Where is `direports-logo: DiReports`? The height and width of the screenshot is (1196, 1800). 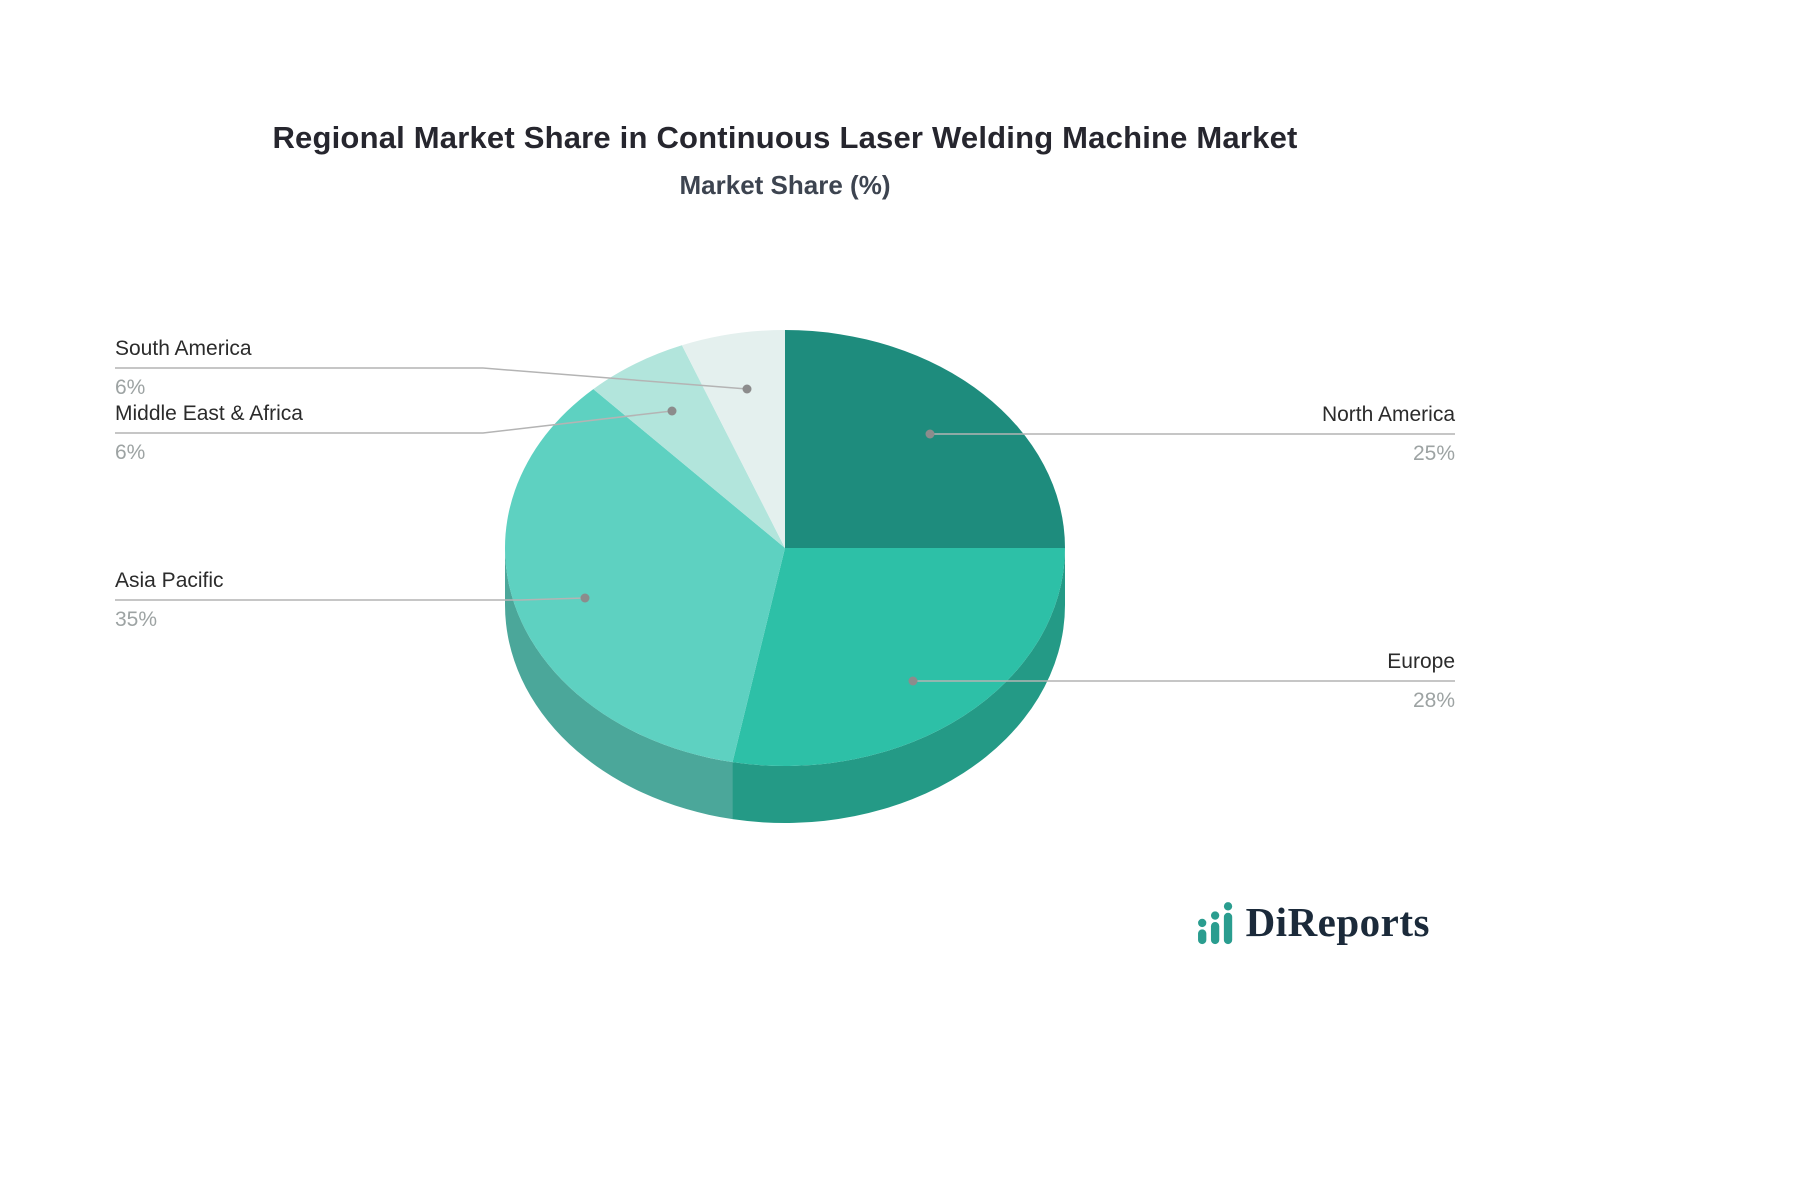 direports-logo: DiReports is located at coordinates (1313, 922).